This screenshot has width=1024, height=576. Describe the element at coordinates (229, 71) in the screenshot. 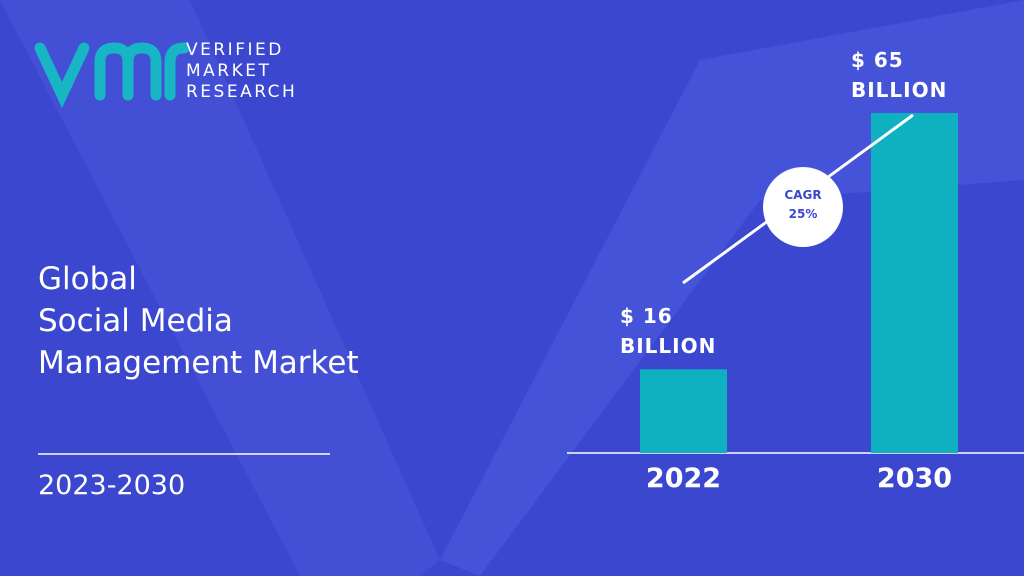

I see `logo-text: MARKET` at that location.